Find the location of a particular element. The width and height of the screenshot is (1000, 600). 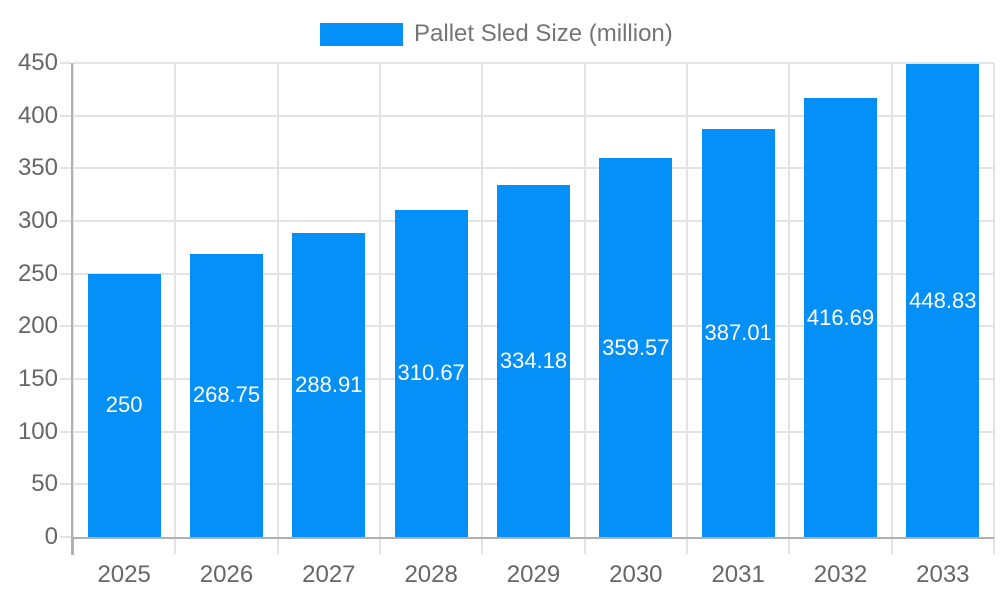

x-axis-tick-label: 2028 is located at coordinates (431, 574).